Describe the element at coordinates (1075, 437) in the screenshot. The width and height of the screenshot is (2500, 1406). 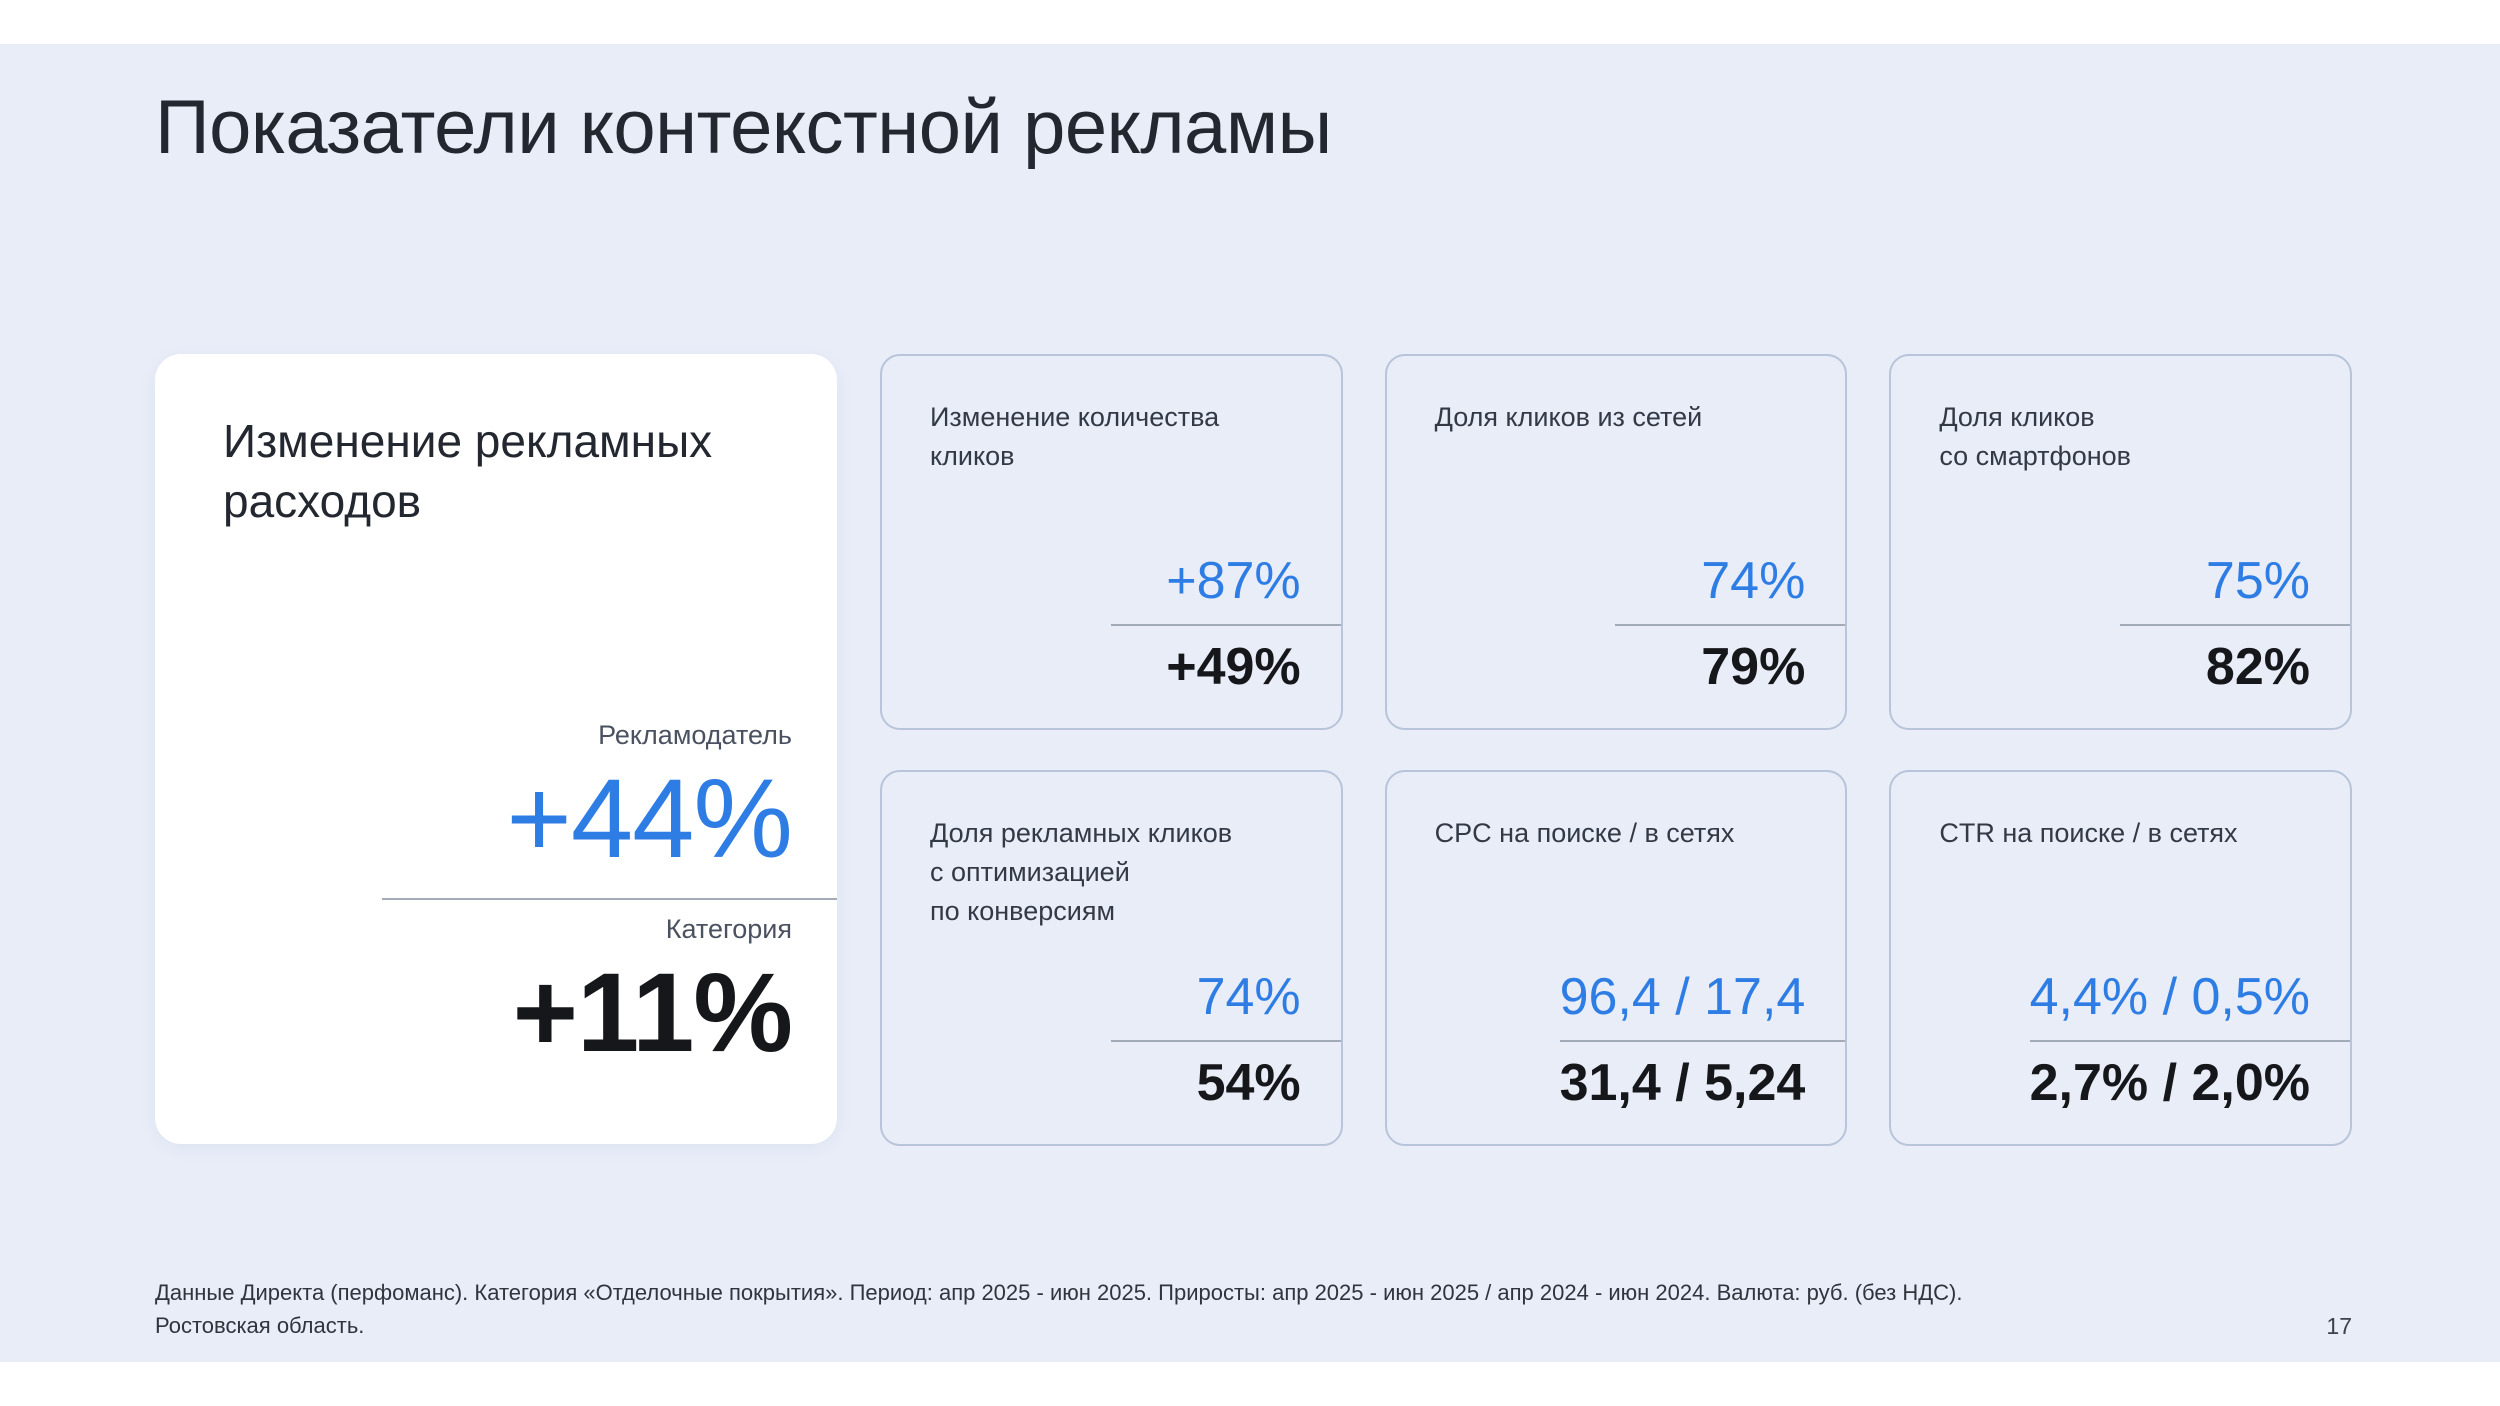
I see `metric-card-title: Изменение количества кликов` at that location.